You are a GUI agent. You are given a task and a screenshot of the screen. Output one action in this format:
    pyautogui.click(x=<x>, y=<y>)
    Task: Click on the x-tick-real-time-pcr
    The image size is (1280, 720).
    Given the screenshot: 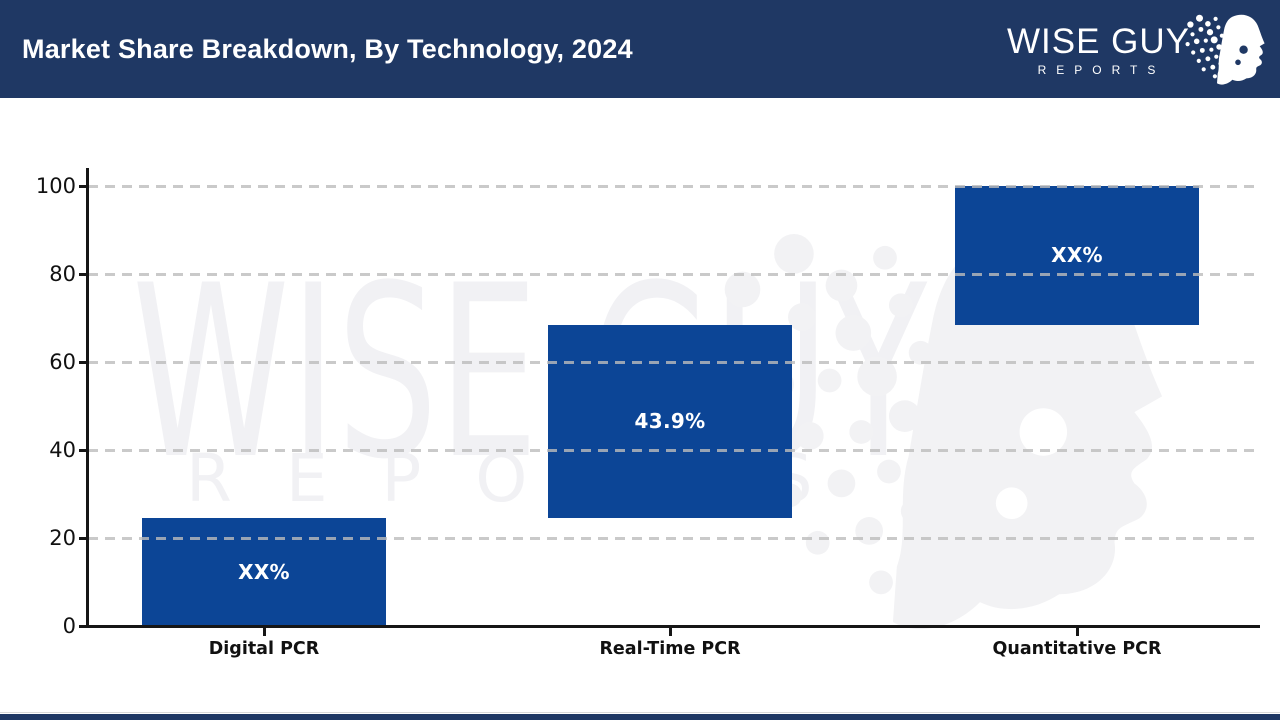 What is the action you would take?
    pyautogui.click(x=670, y=632)
    